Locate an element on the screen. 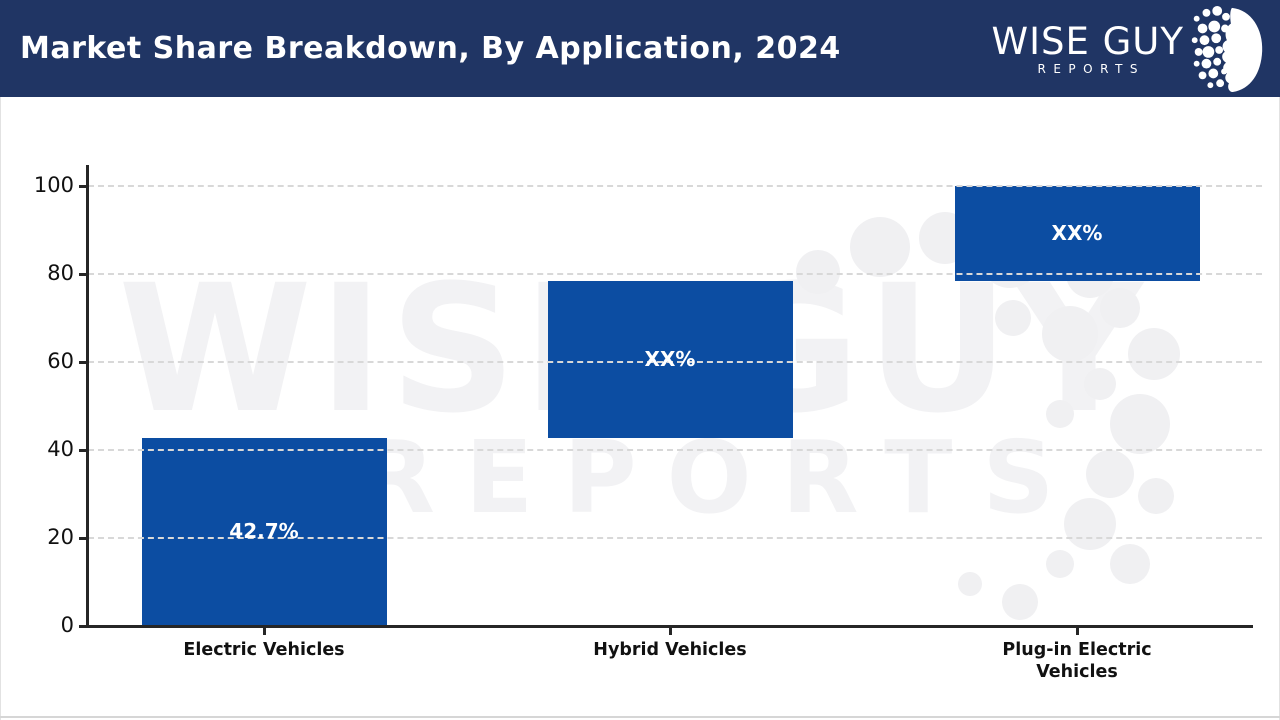 Image resolution: width=1280 pixels, height=720 pixels. y-tick-label: 60 is located at coordinates (60, 361).